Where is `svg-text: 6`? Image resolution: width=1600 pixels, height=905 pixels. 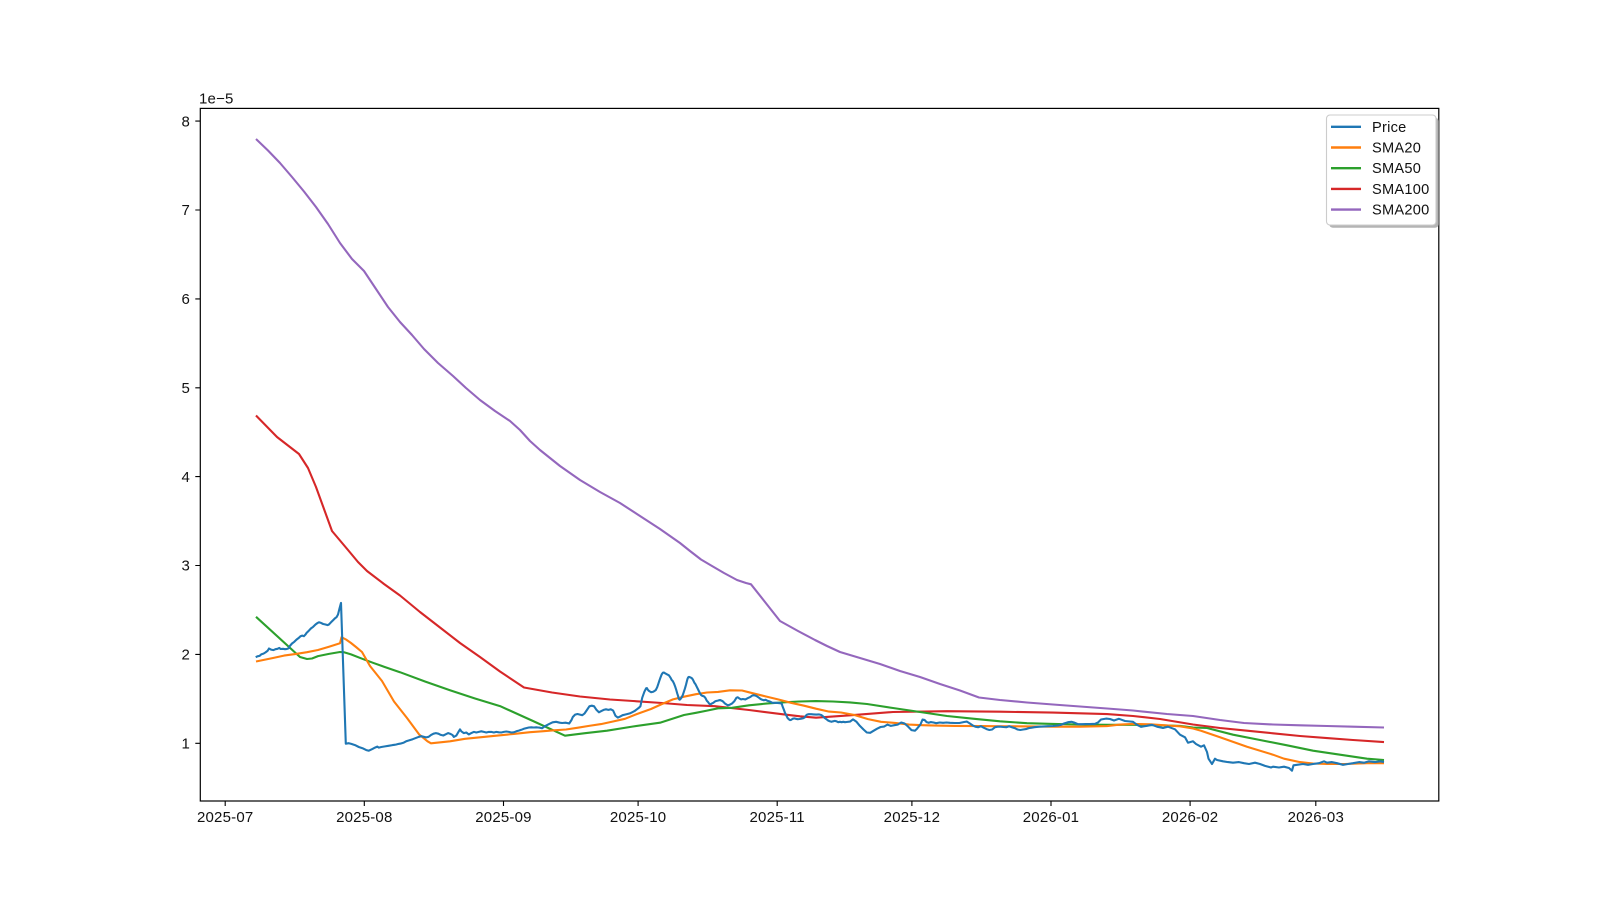
svg-text: 6 is located at coordinates (185, 299).